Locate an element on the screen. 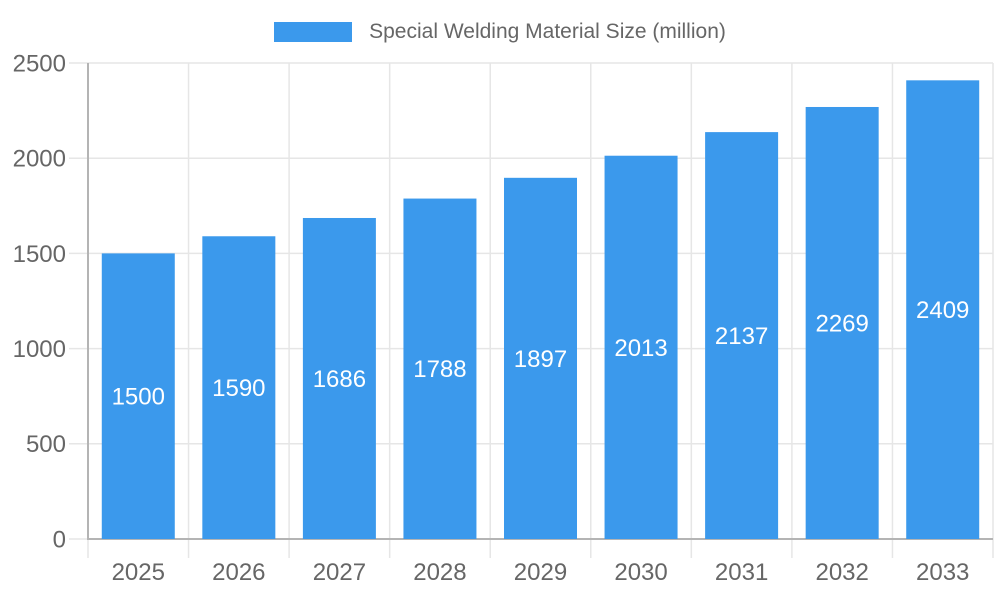 Image resolution: width=1000 pixels, height=600 pixels. x-axis-tick-label: 2029 is located at coordinates (540, 572).